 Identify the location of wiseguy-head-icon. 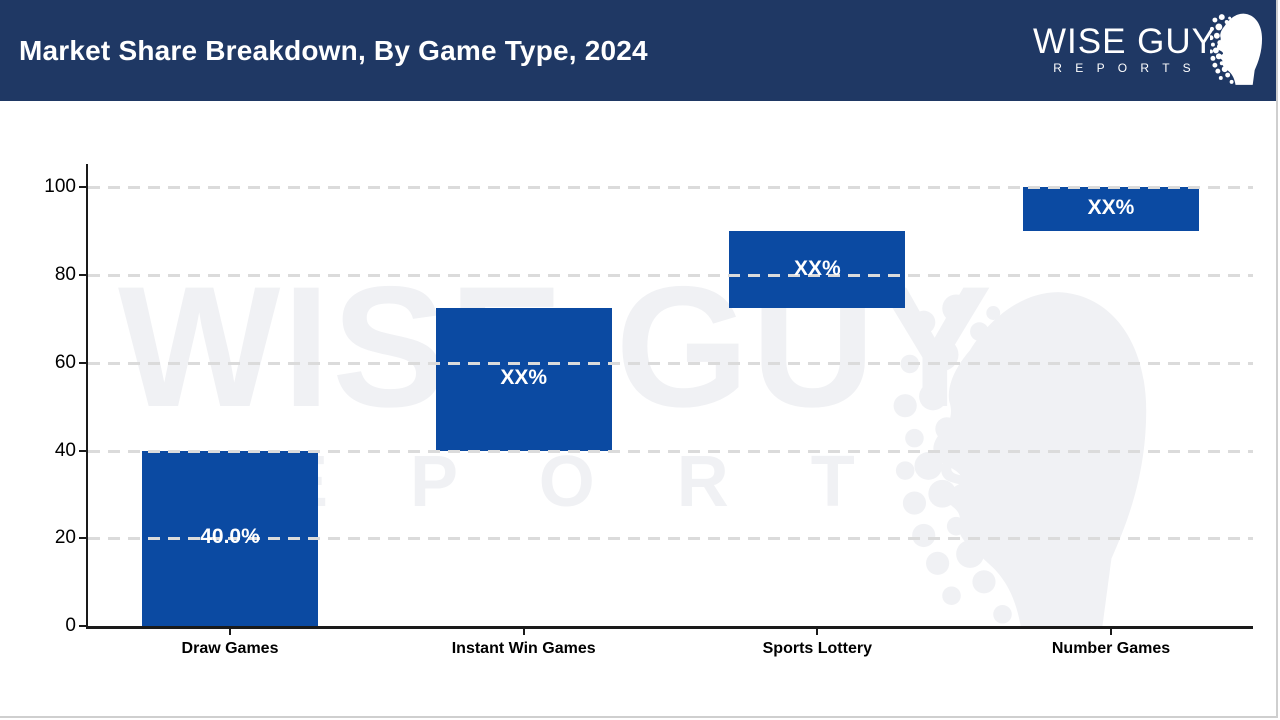
(1236, 49).